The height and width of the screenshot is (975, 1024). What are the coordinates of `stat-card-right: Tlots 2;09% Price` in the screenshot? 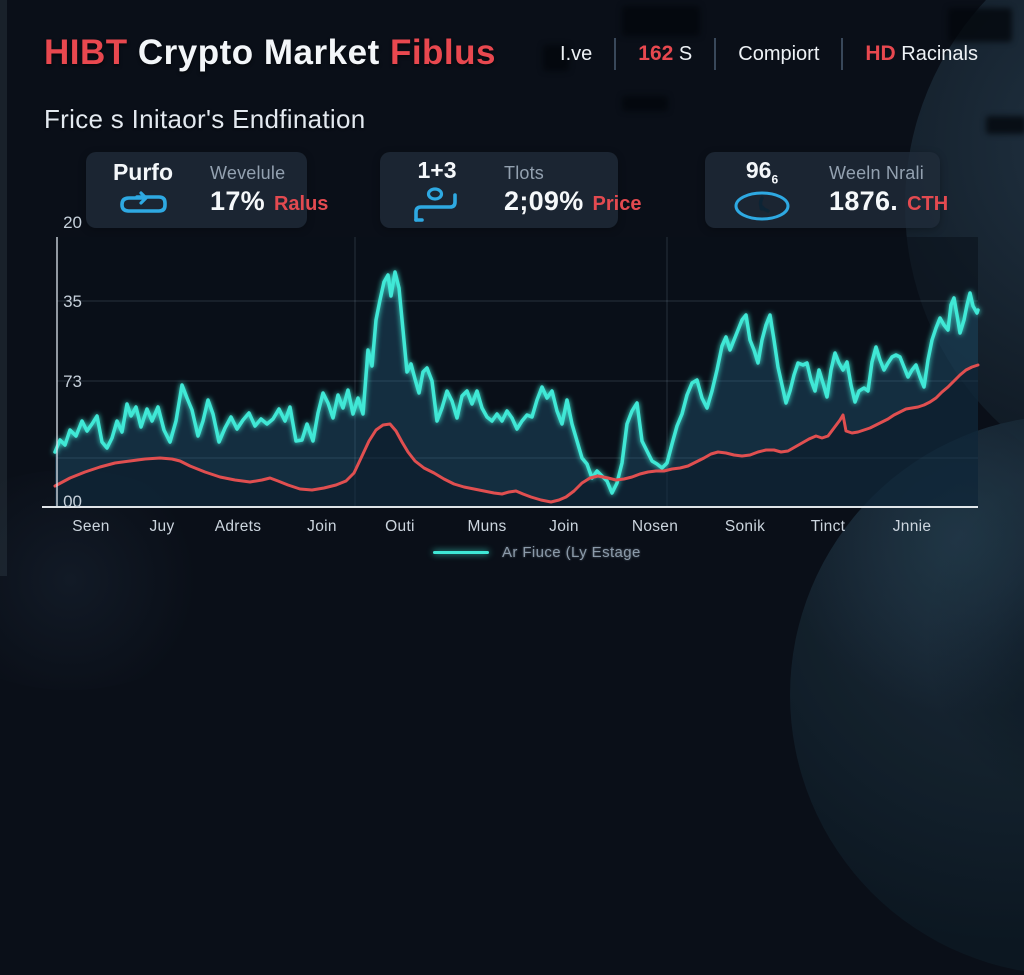 It's located at (569, 190).